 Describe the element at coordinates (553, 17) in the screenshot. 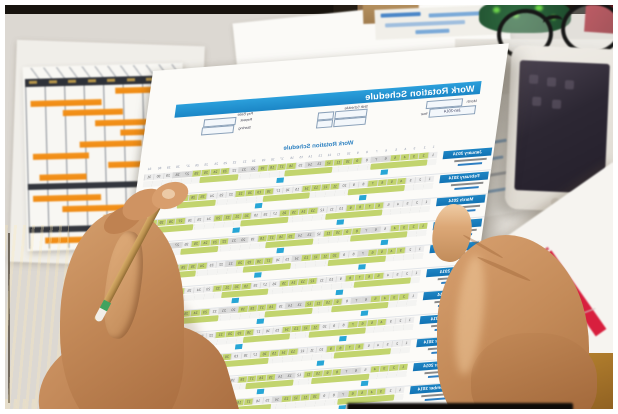

I see `gdot` at that location.